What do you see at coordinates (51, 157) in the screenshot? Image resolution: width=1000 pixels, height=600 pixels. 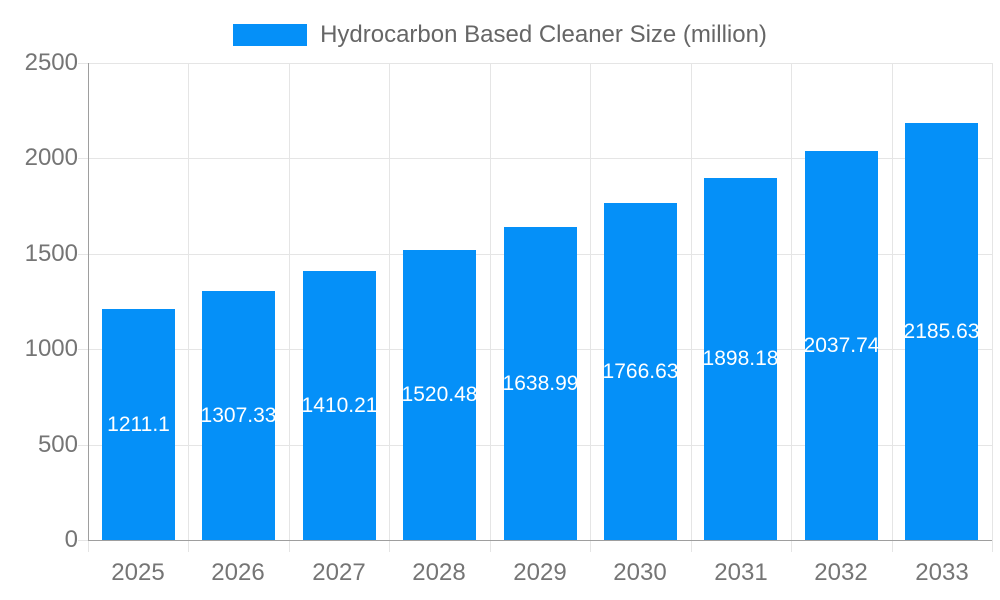 I see `y-tick-label: 2000` at bounding box center [51, 157].